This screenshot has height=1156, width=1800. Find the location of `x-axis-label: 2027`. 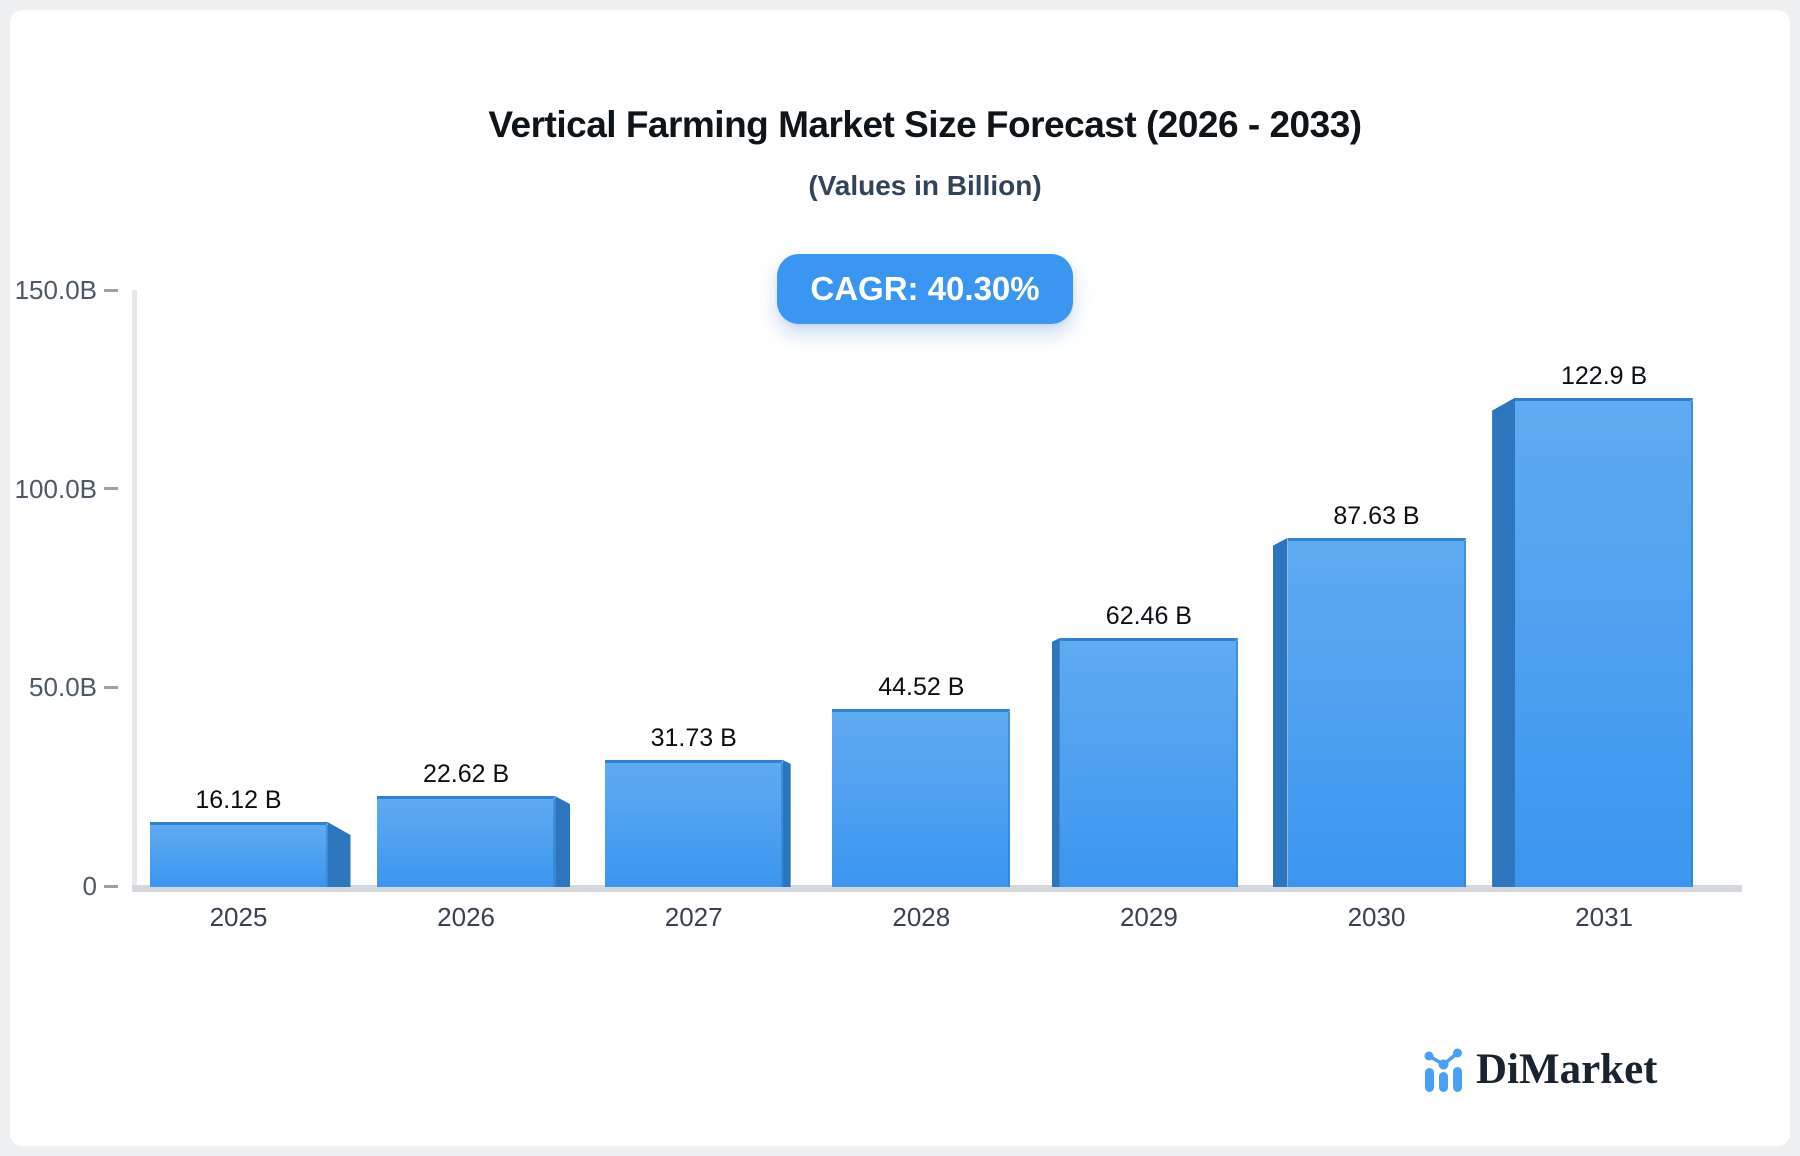

x-axis-label: 2027 is located at coordinates (693, 917).